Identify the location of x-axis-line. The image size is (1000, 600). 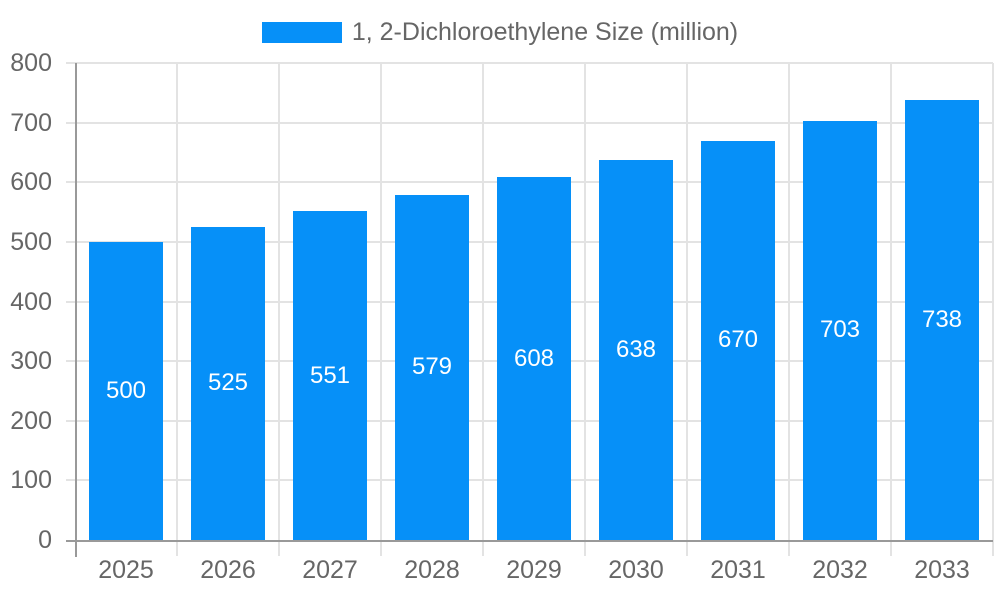
(529, 541).